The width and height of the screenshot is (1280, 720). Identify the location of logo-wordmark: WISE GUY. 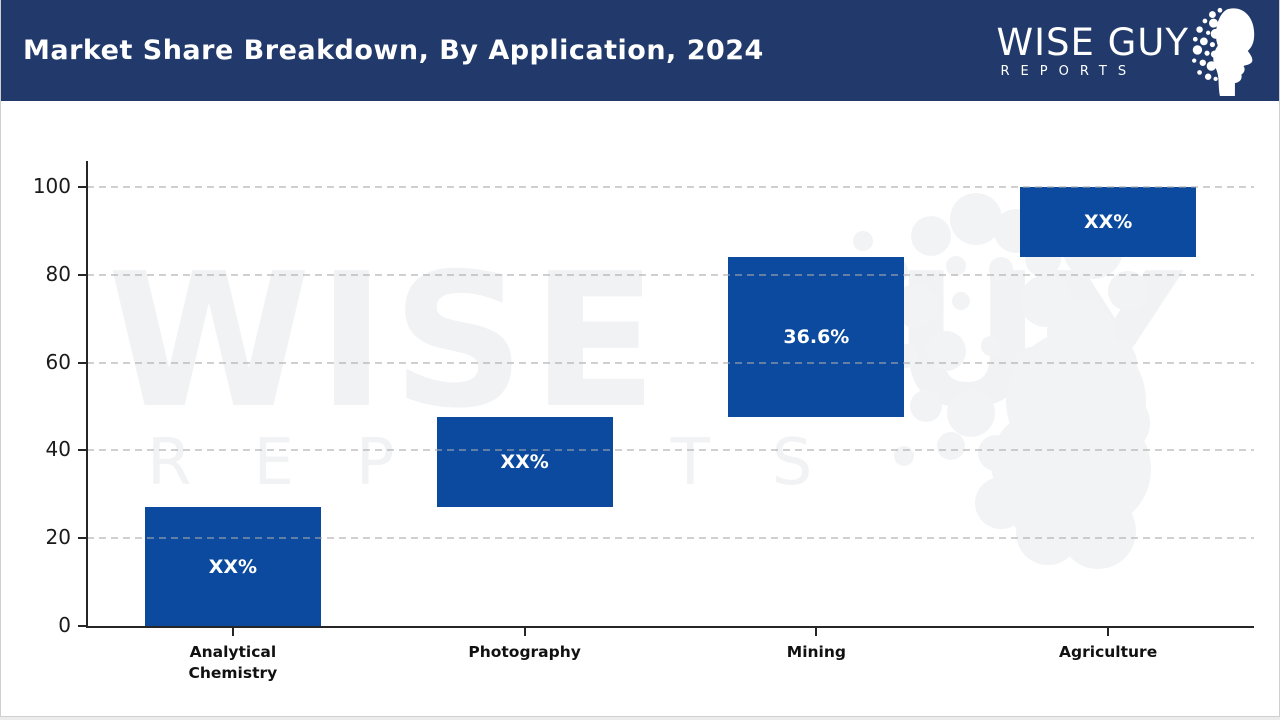
(1092, 42).